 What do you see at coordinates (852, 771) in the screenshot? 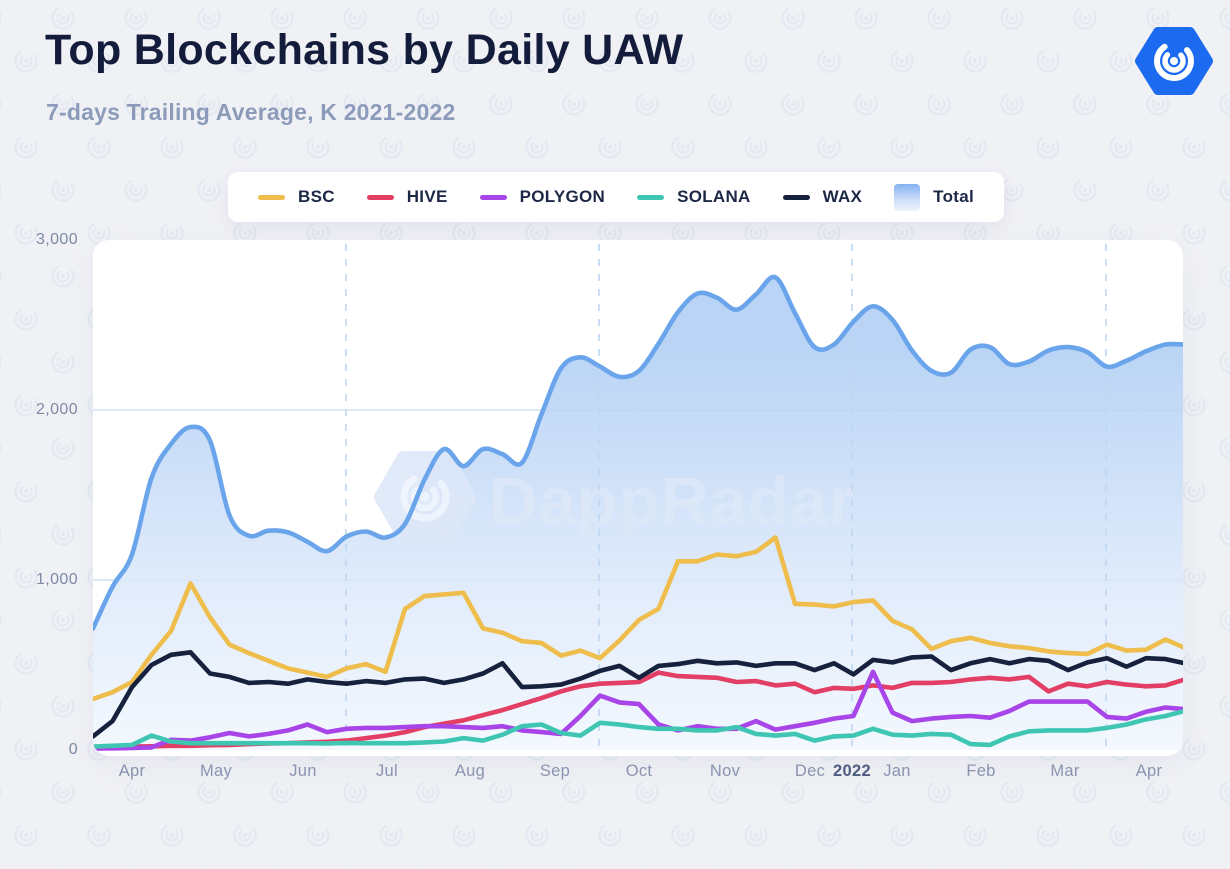
I see `x-tick-label-year: 2022` at bounding box center [852, 771].